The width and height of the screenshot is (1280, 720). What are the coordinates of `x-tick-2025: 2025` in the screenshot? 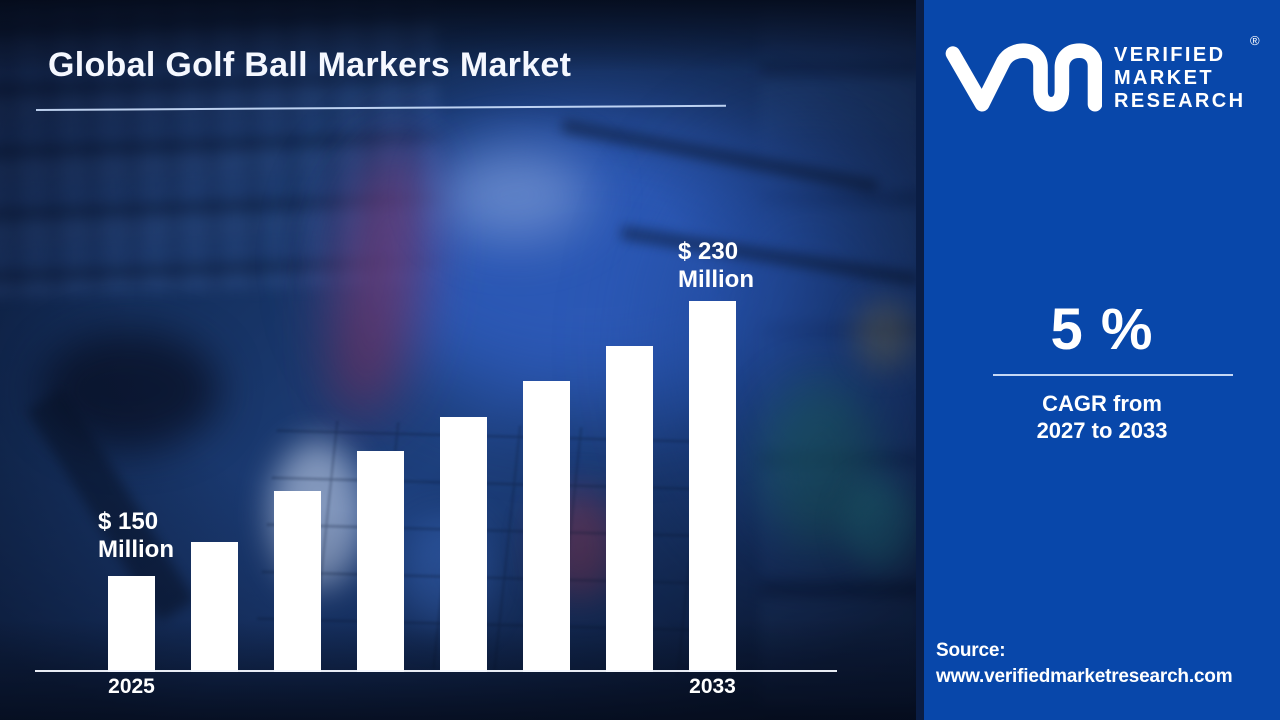 It's located at (131, 686).